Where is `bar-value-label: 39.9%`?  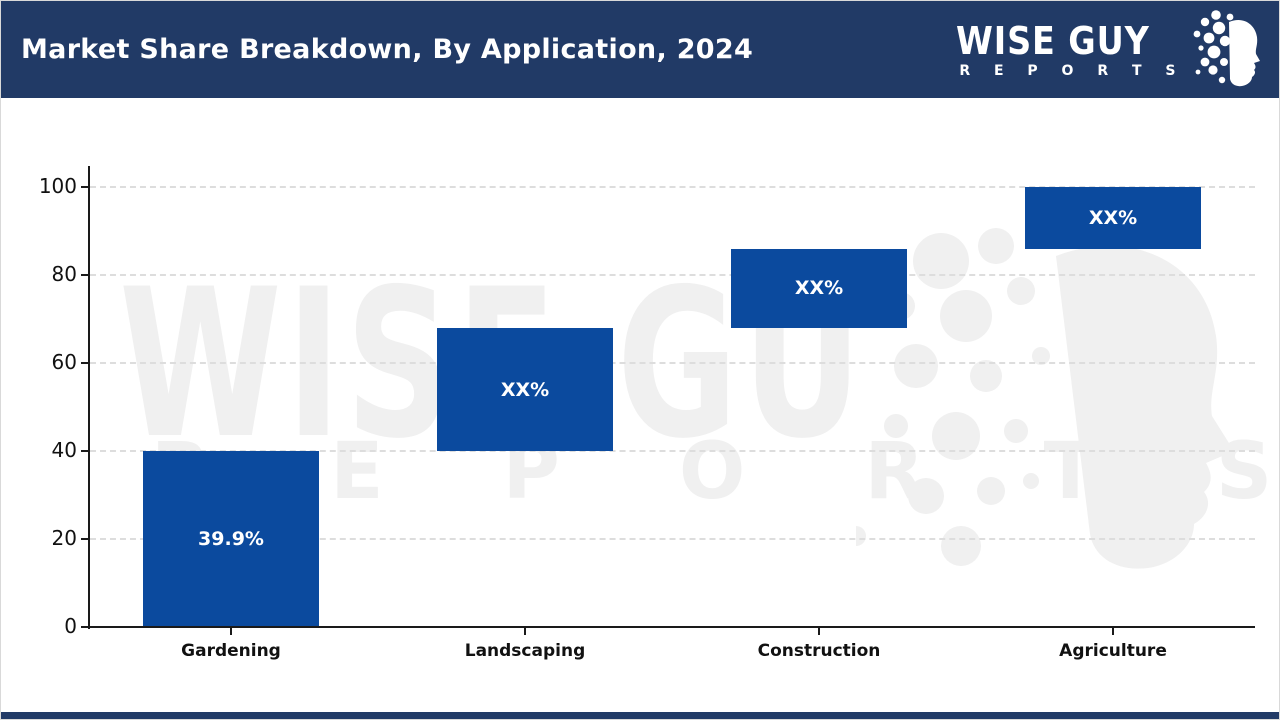
bar-value-label: 39.9% is located at coordinates (231, 539).